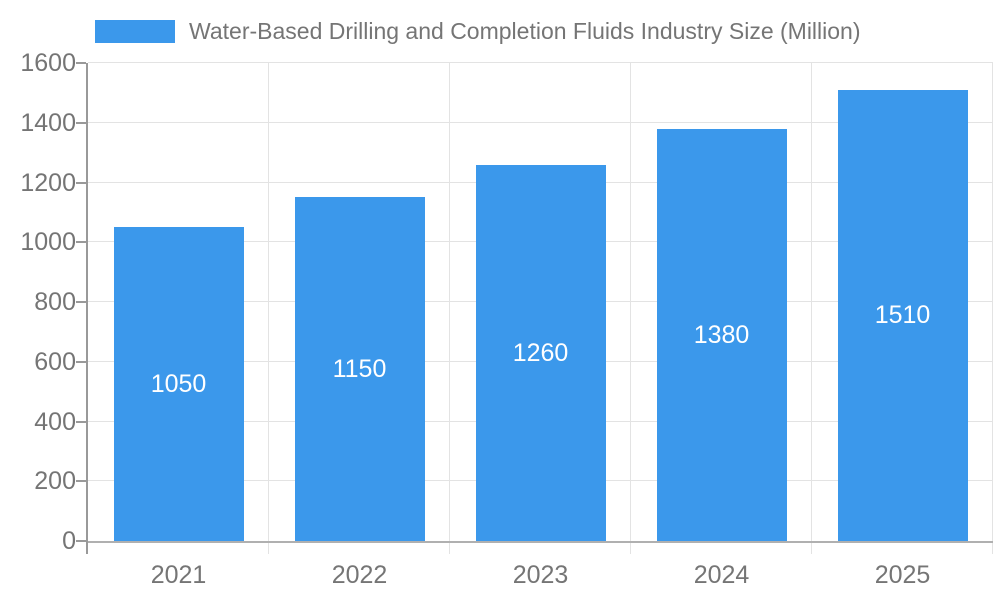 This screenshot has width=1000, height=600. What do you see at coordinates (540, 542) in the screenshot?
I see `x-axis-line` at bounding box center [540, 542].